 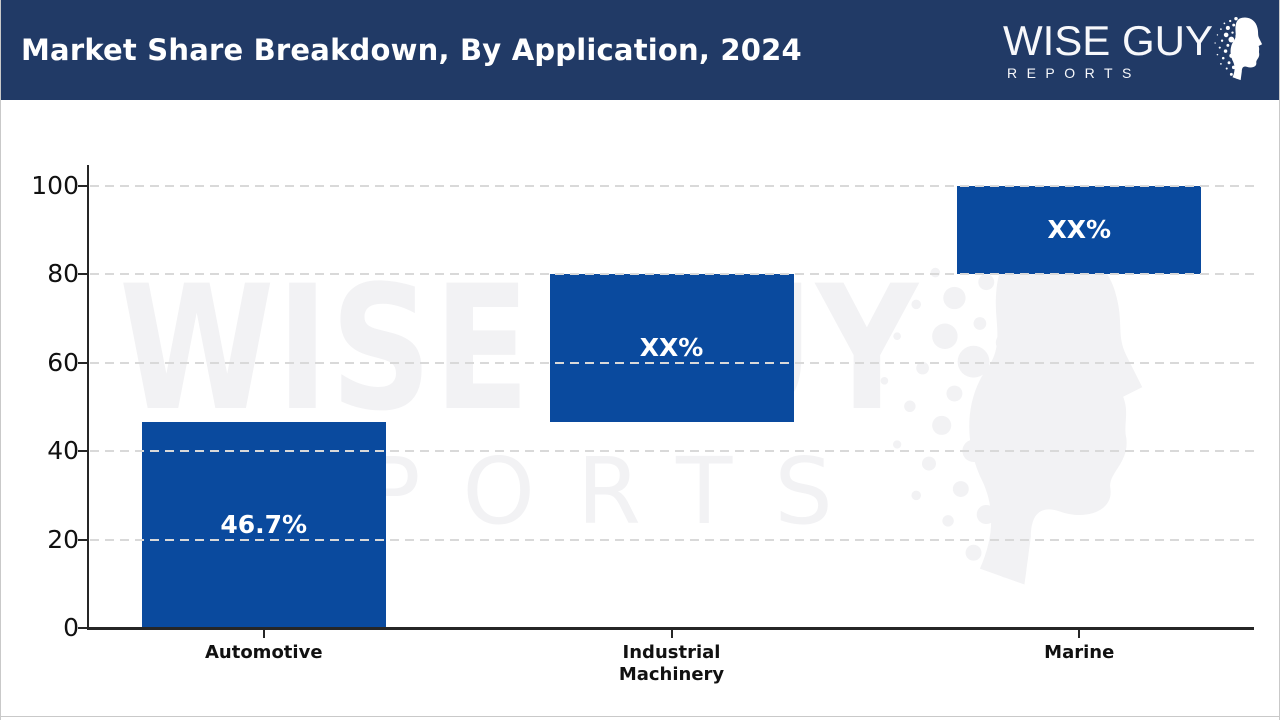 I want to click on y-axis-spine, so click(x=88, y=397).